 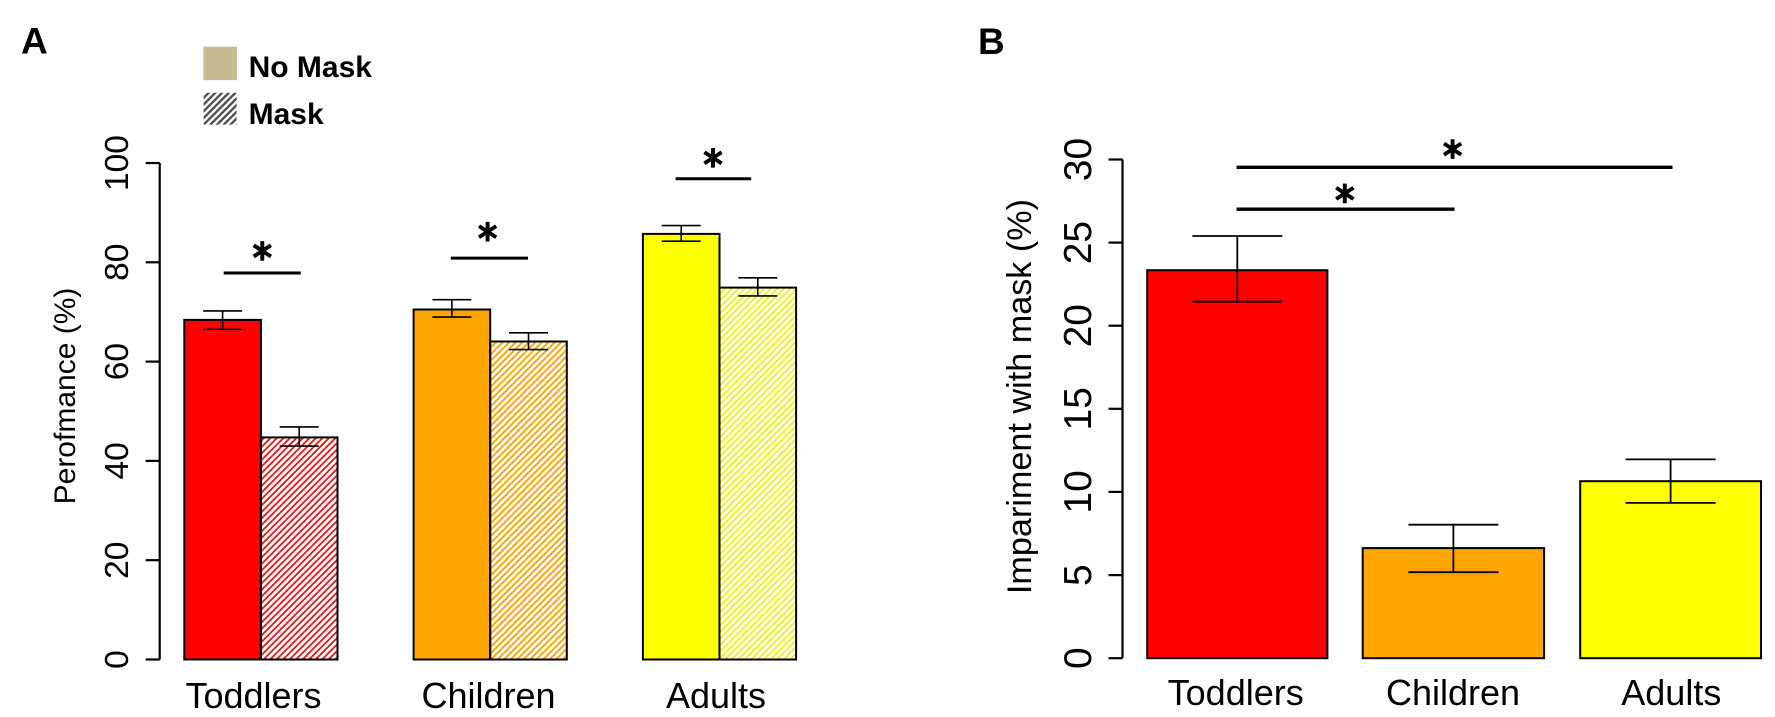 I want to click on svg-text: 25, so click(x=1078, y=242).